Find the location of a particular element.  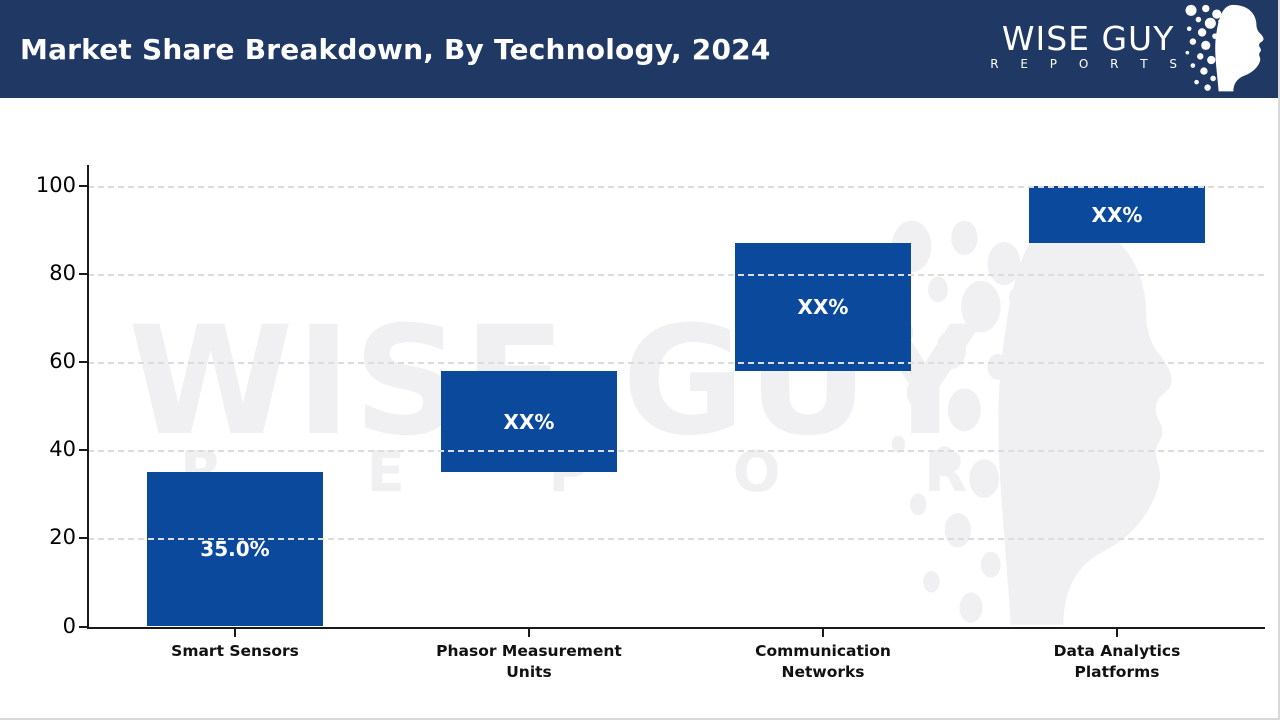

y-tick-label: 100 is located at coordinates (55, 184).